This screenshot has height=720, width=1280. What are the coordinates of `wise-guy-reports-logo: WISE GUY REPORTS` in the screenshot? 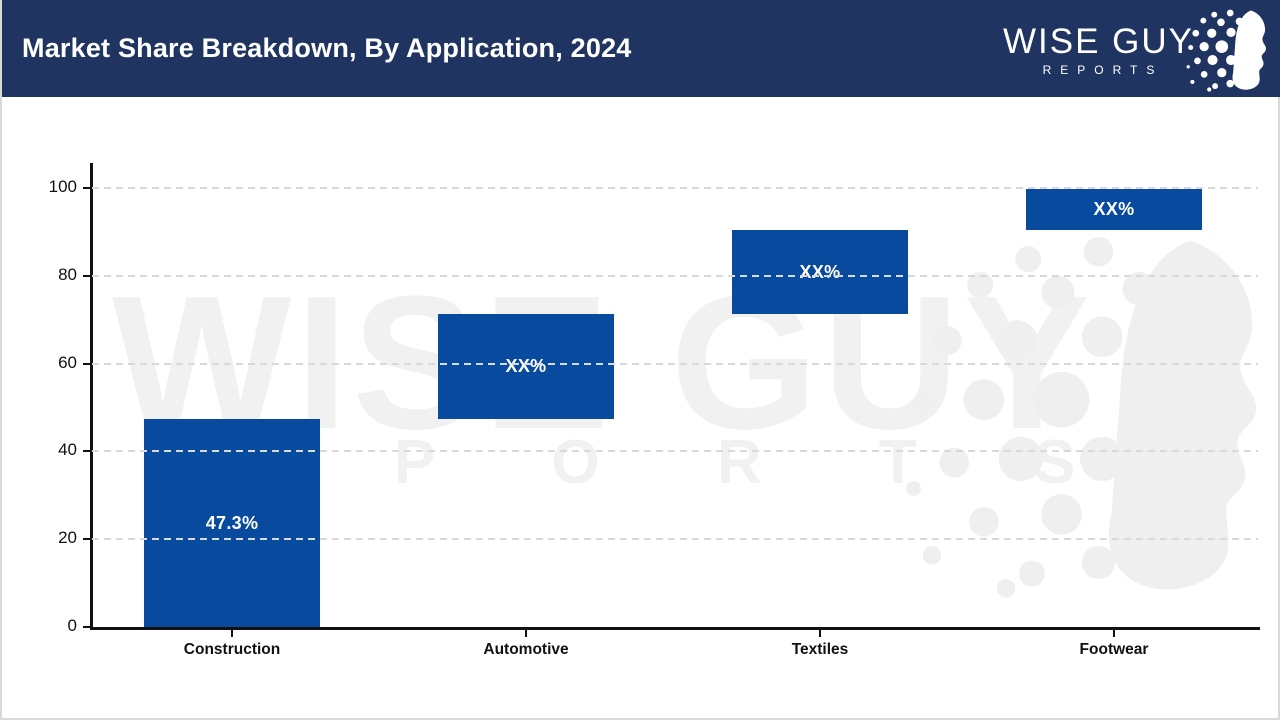 It's located at (1135, 50).